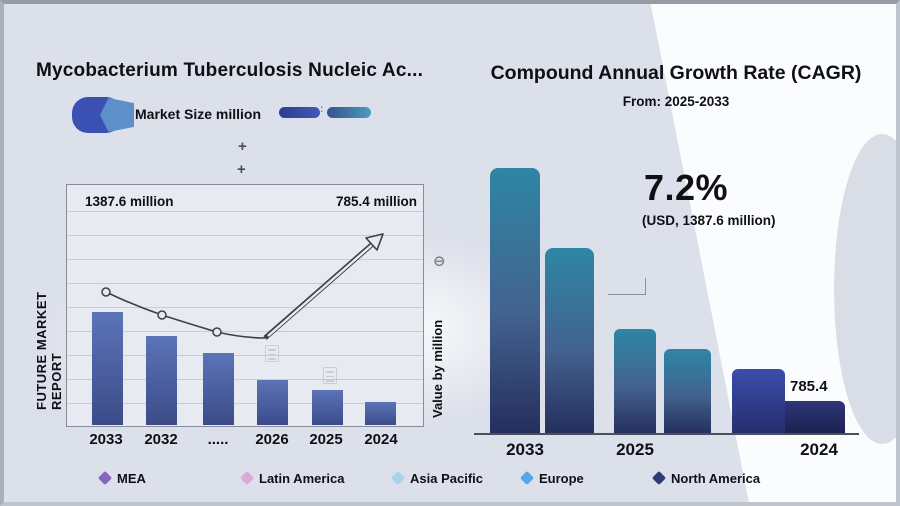 The height and width of the screenshot is (506, 900). What do you see at coordinates (272, 402) in the screenshot?
I see `bar-2026` at bounding box center [272, 402].